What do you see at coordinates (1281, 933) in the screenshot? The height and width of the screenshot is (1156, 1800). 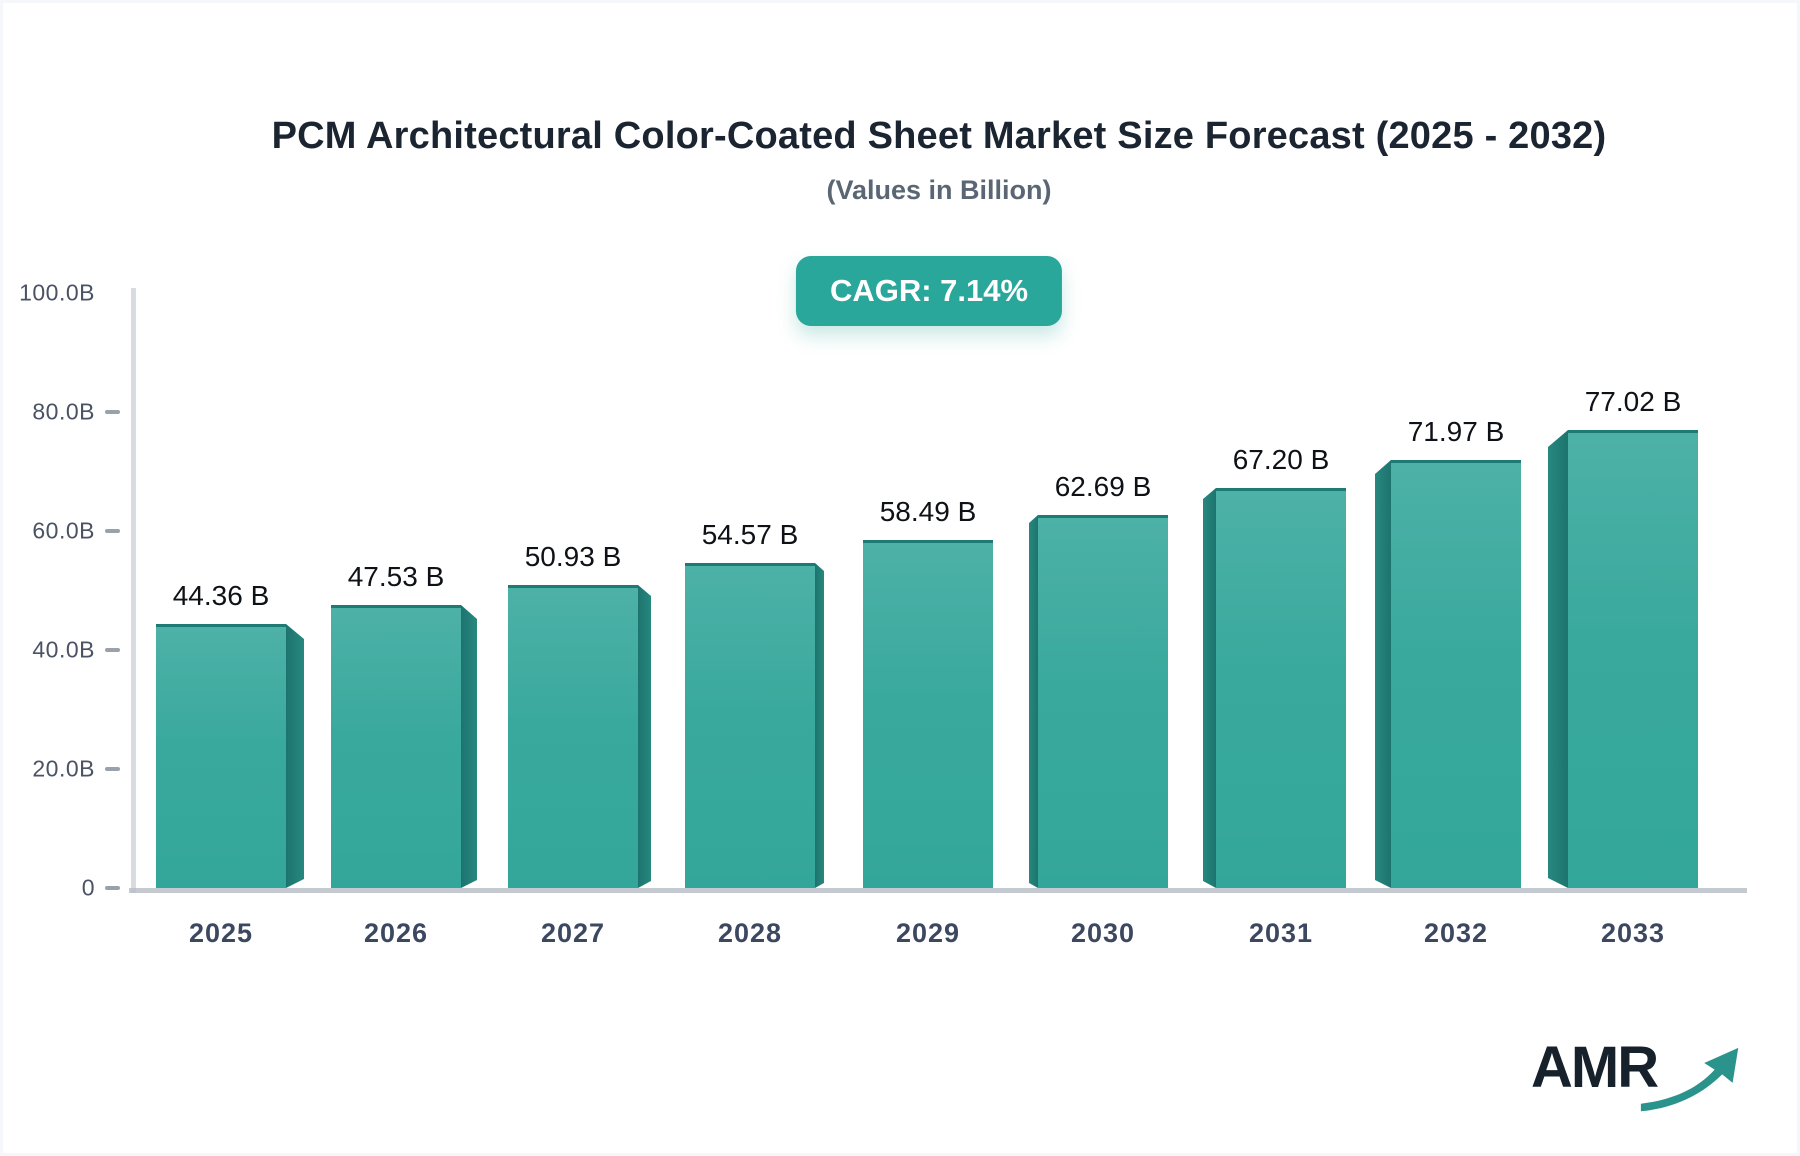 I see `x-axis-label-2031: 2031` at bounding box center [1281, 933].